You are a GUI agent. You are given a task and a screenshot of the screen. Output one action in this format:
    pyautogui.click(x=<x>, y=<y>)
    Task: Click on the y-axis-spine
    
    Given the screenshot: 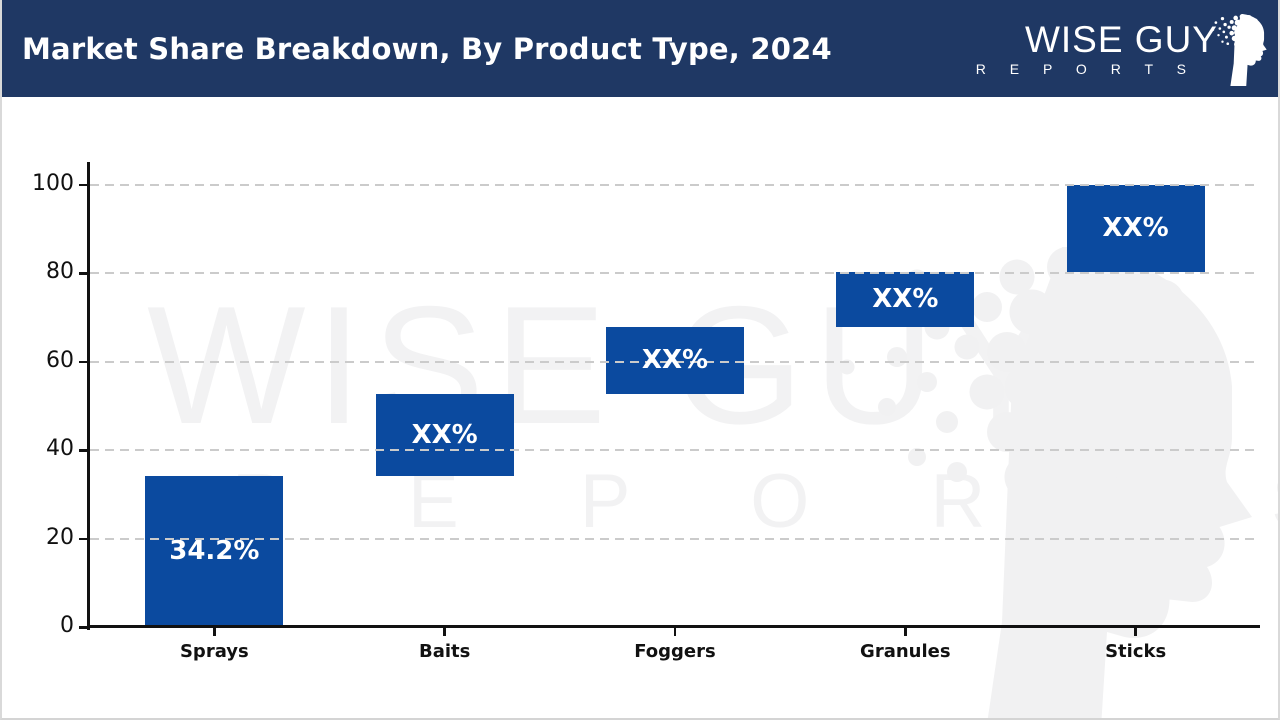 What is the action you would take?
    pyautogui.click(x=88, y=396)
    